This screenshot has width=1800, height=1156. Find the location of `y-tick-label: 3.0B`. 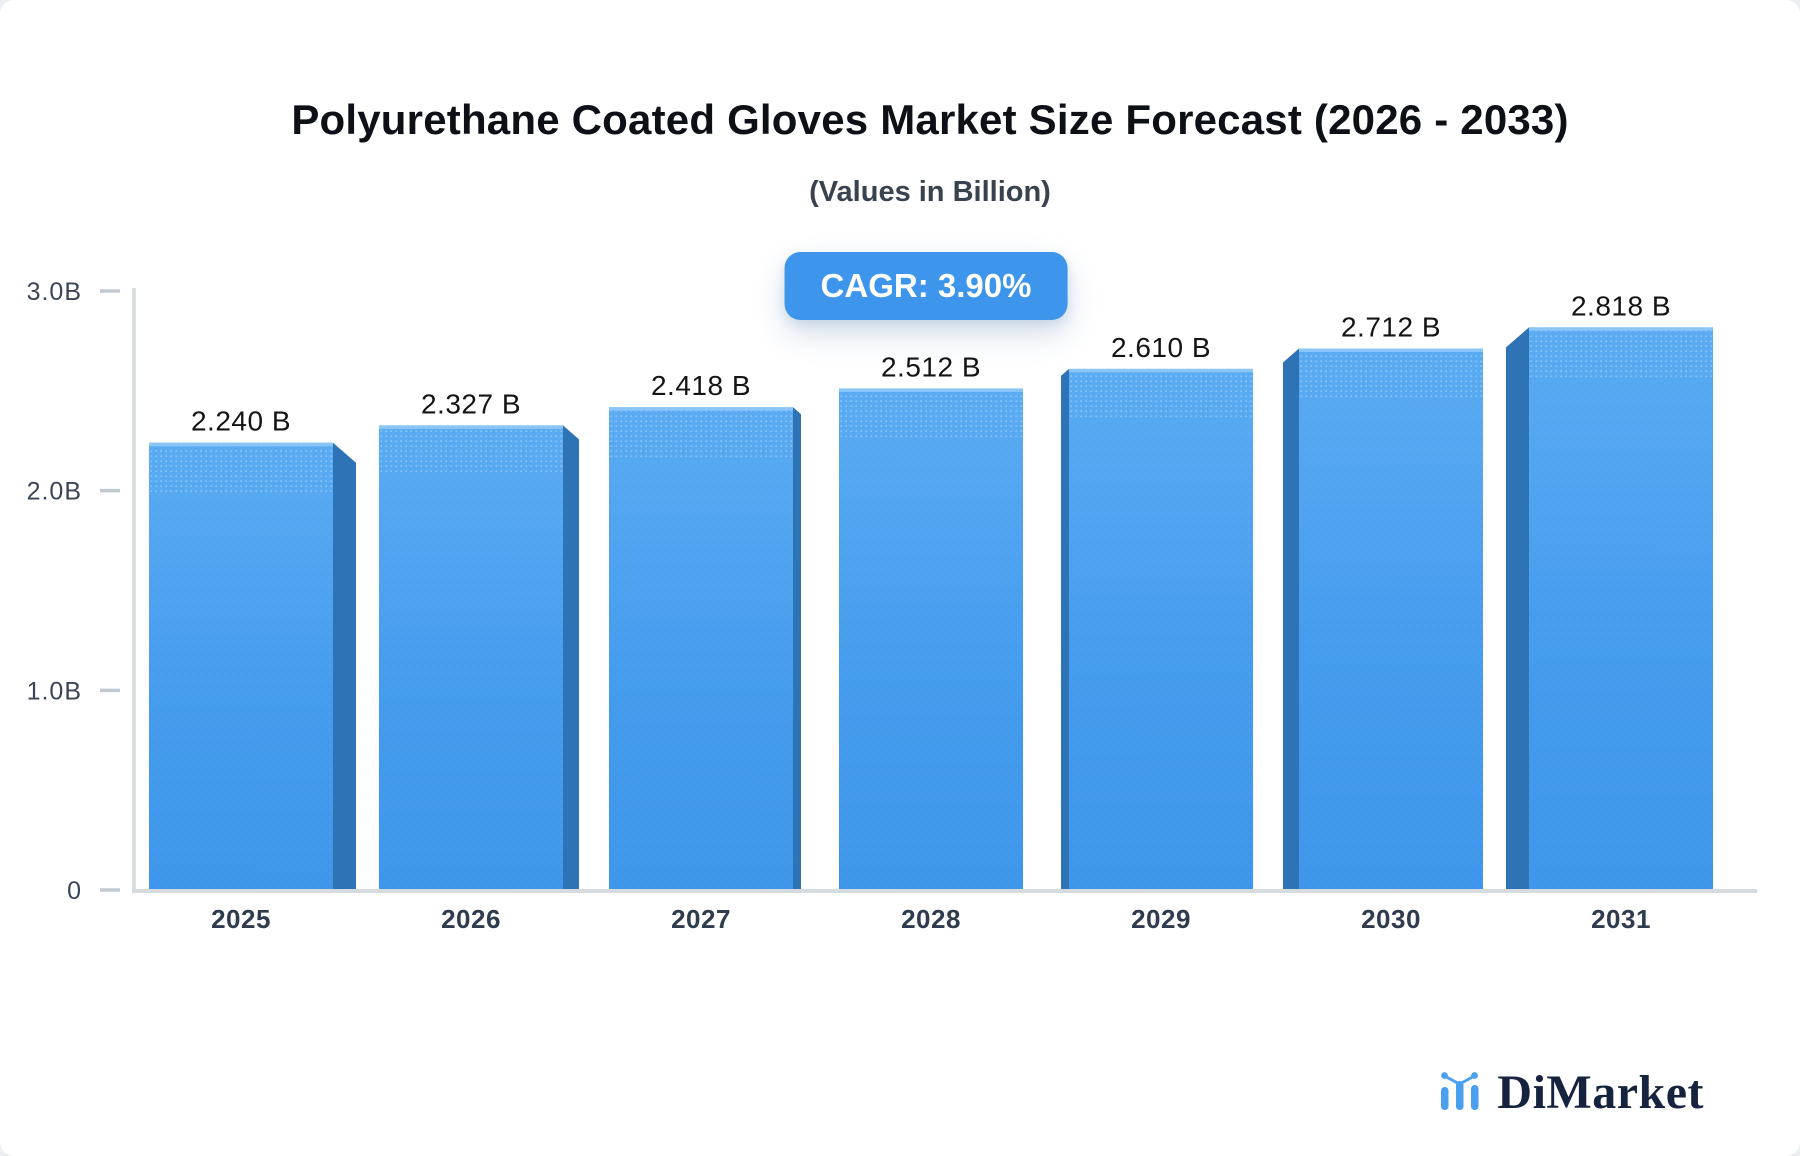

y-tick-label: 3.0B is located at coordinates (54, 292).